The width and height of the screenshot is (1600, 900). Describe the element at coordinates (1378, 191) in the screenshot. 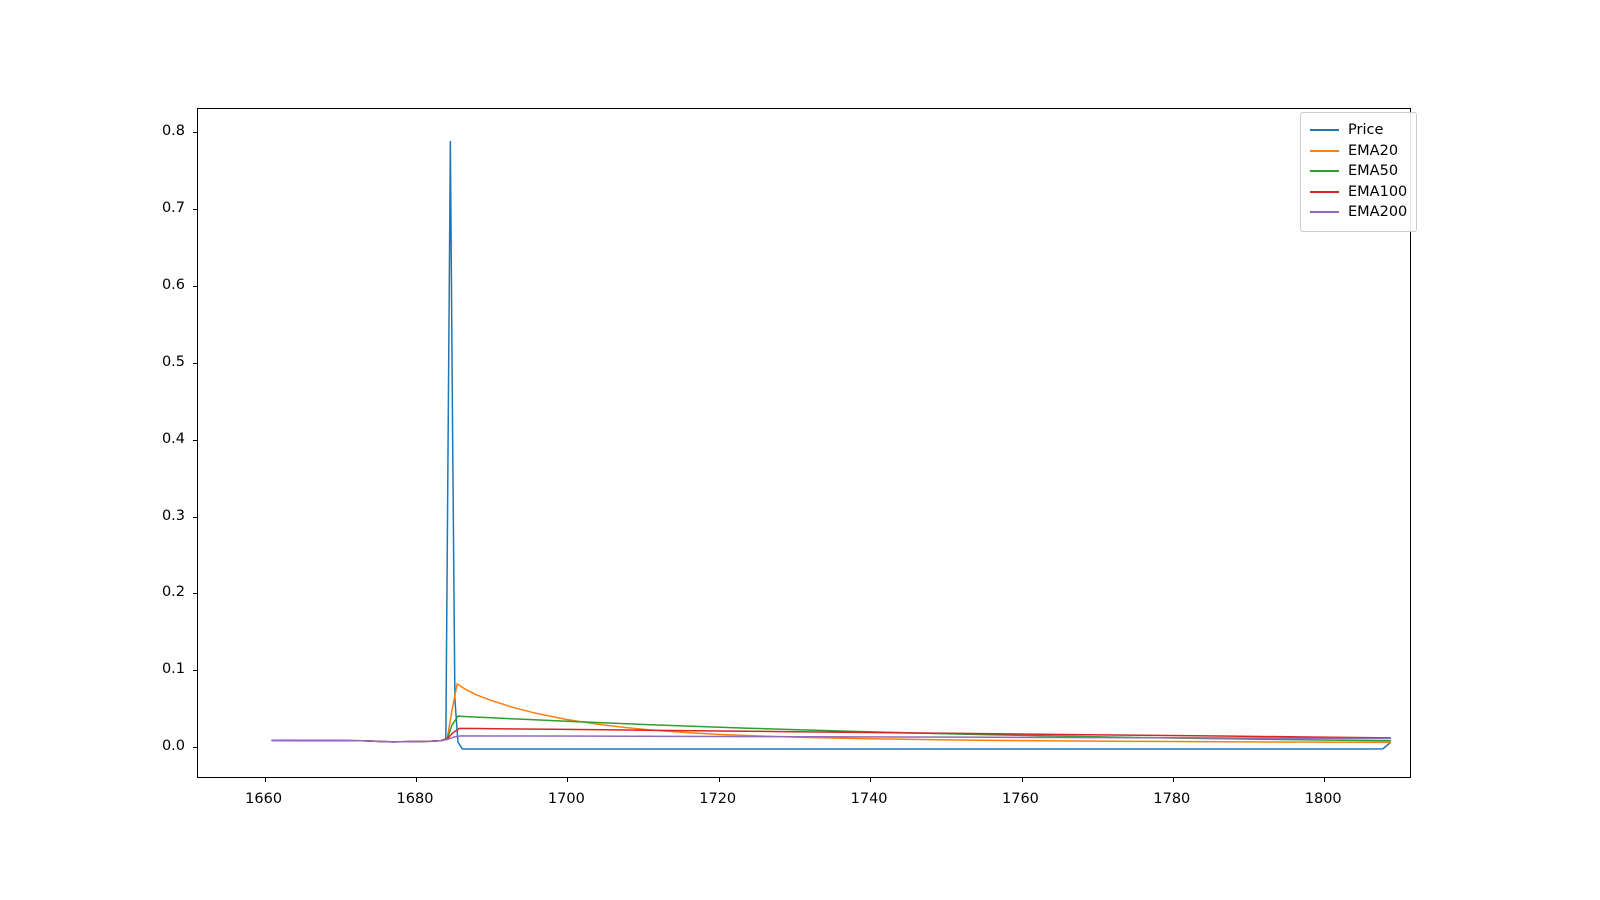

I see `legend-label: EMA100` at that location.